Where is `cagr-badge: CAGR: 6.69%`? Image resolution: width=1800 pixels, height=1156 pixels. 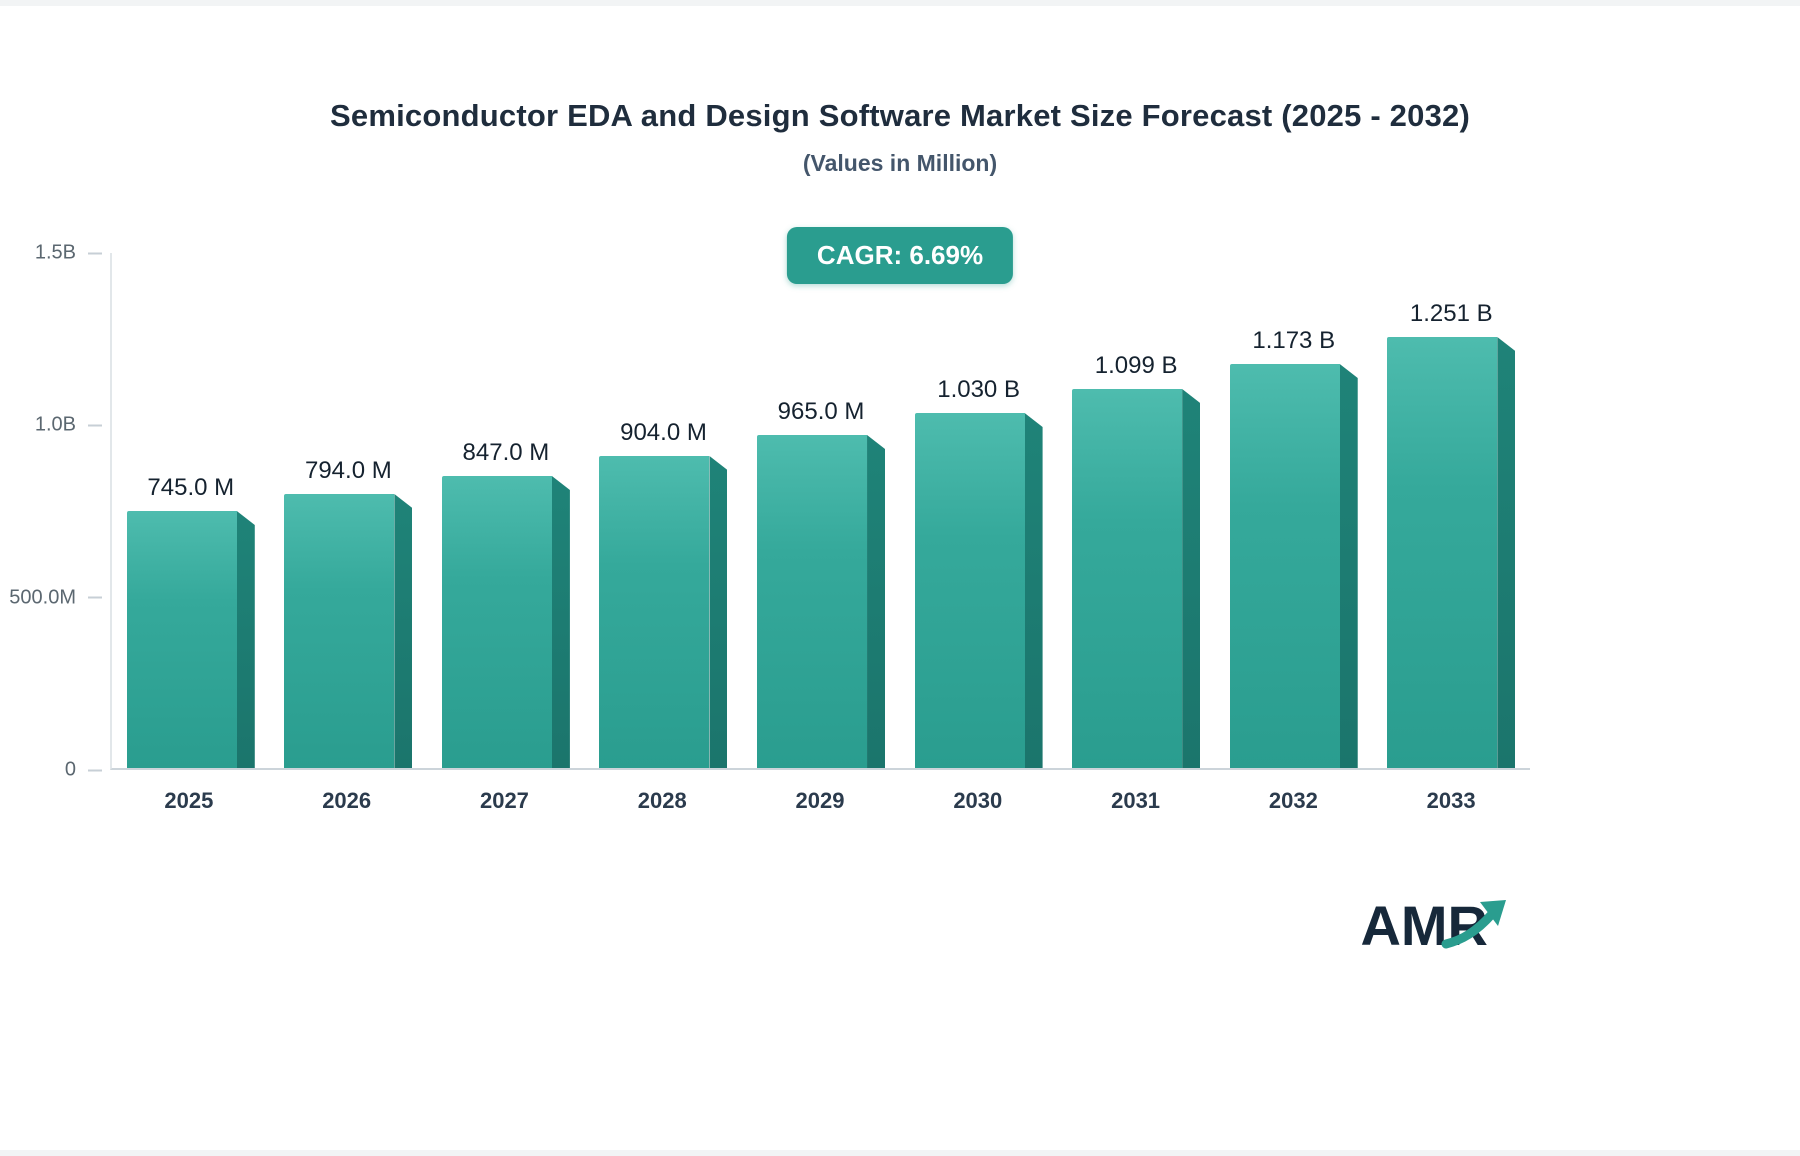 cagr-badge: CAGR: 6.69% is located at coordinates (900, 255).